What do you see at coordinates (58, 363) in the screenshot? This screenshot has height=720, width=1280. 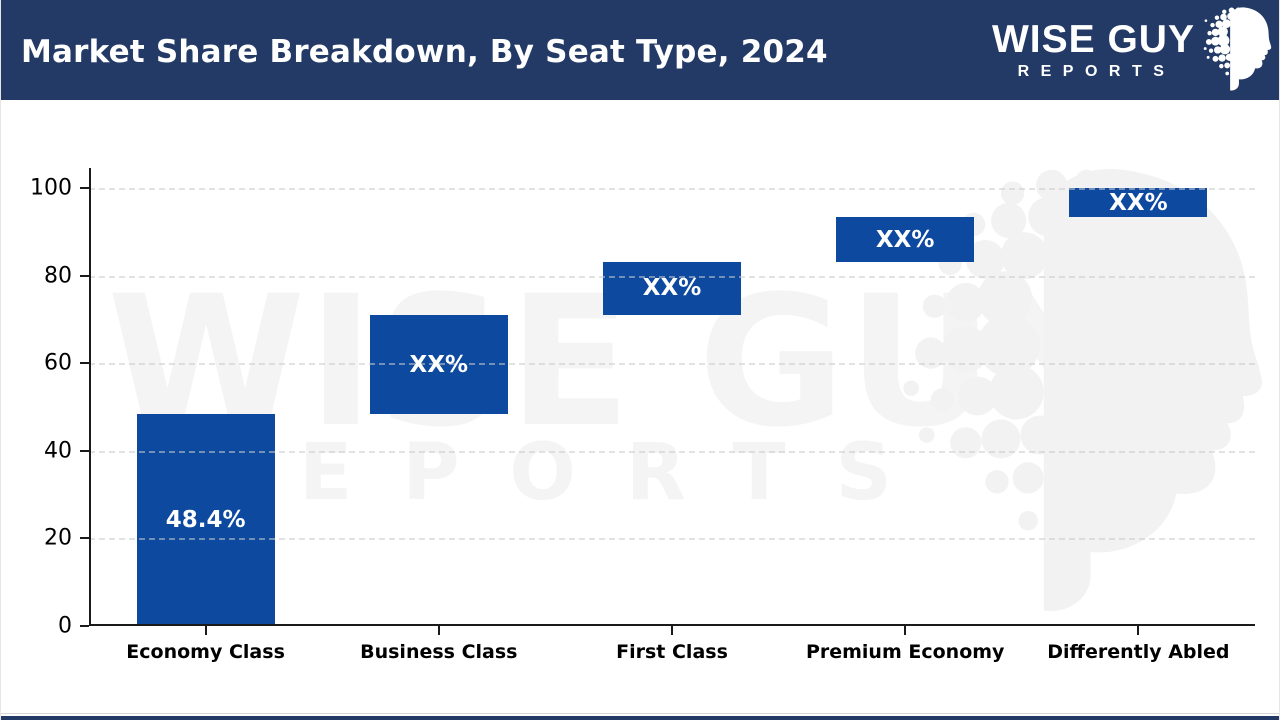 I see `y-tick-label-60: 60` at bounding box center [58, 363].